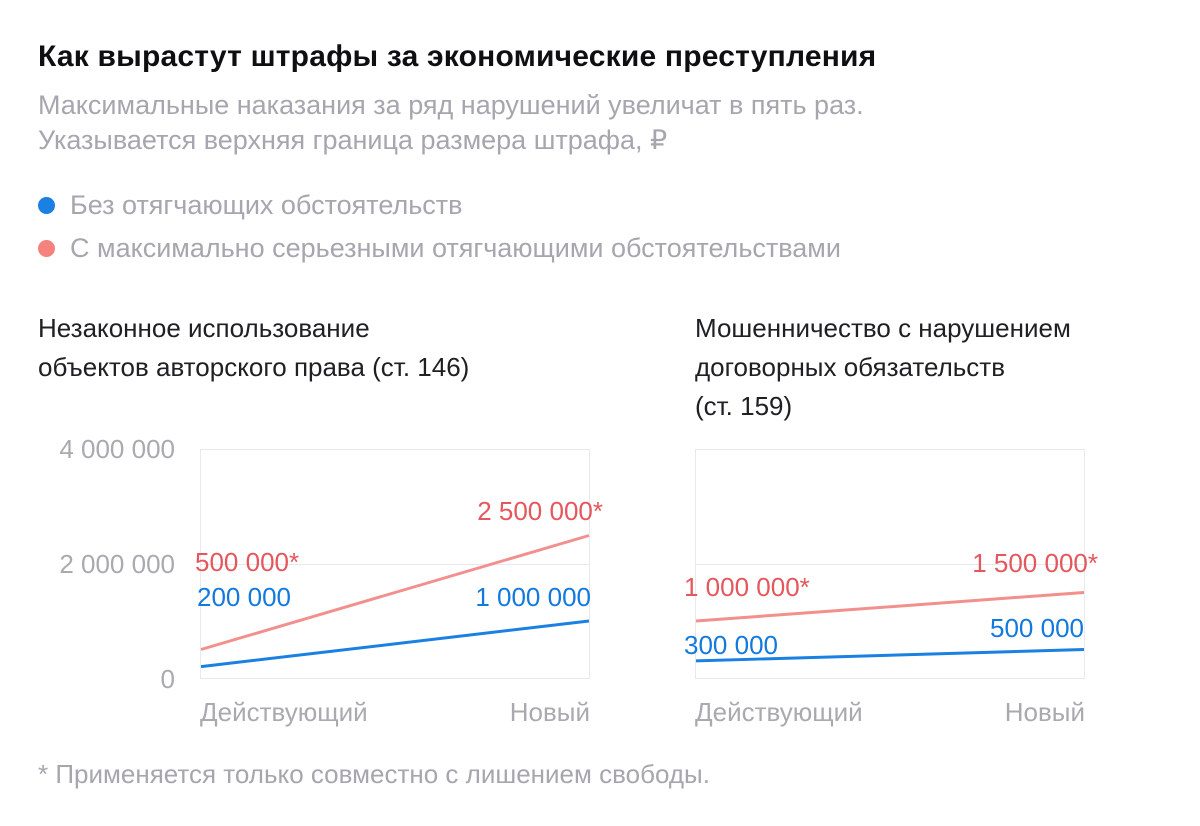 Image resolution: width=1200 pixels, height=826 pixels. What do you see at coordinates (744, 406) in the screenshot?
I see `chart-title-line: (ст. 159)` at bounding box center [744, 406].